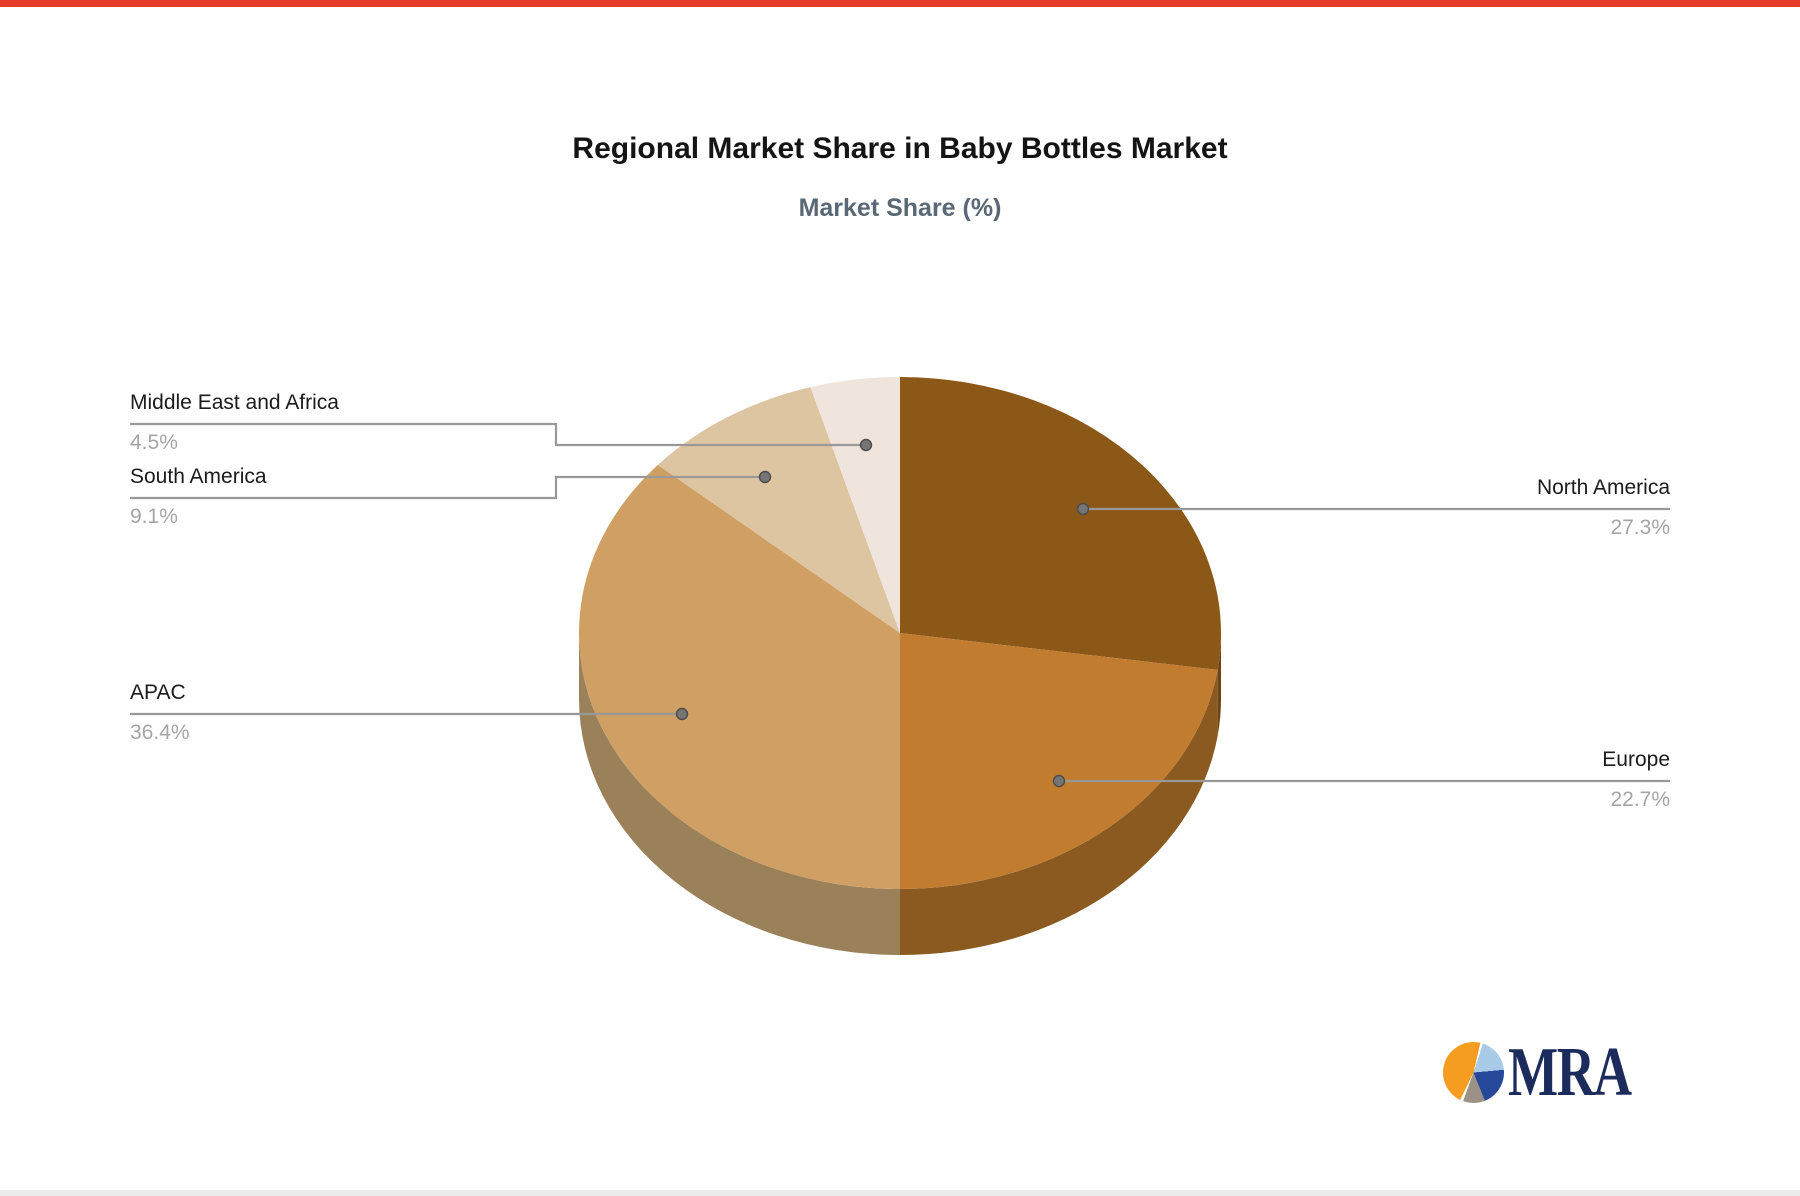  Describe the element at coordinates (1219, 684) in the screenshot. I see `pie-slice-side-north-america` at that location.